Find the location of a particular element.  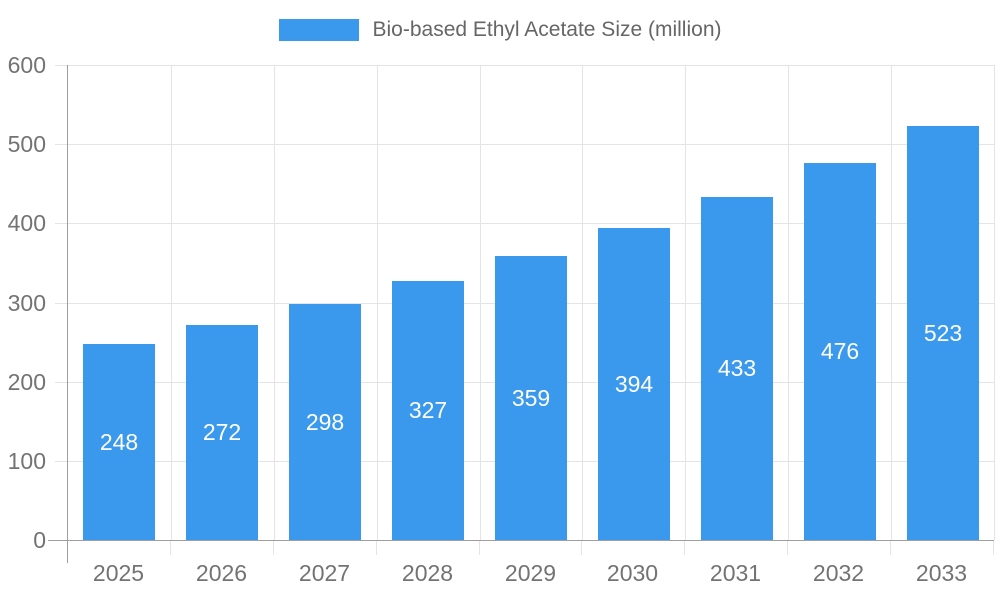

bar-2029: 359 is located at coordinates (531, 398).